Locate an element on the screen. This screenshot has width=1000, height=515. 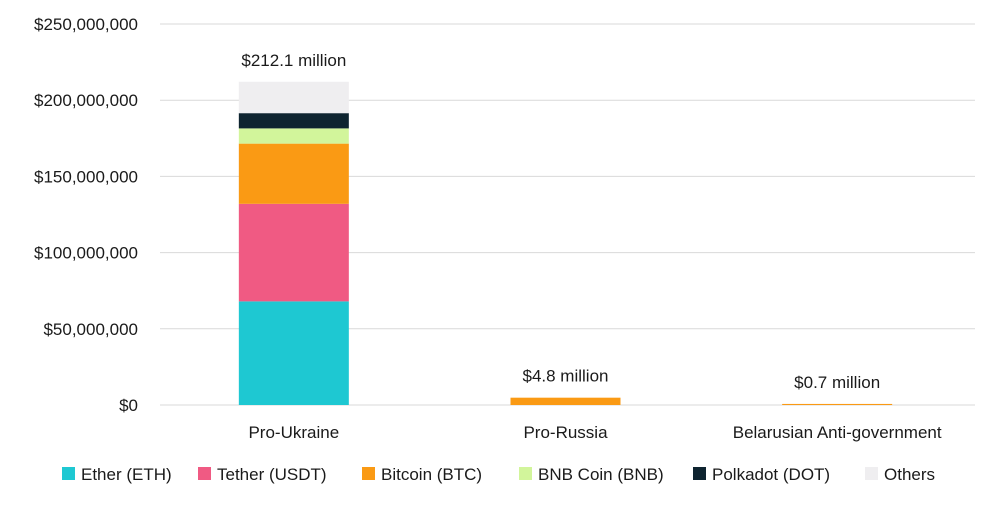
y-tick-label: $50,000,000 is located at coordinates (90, 329).